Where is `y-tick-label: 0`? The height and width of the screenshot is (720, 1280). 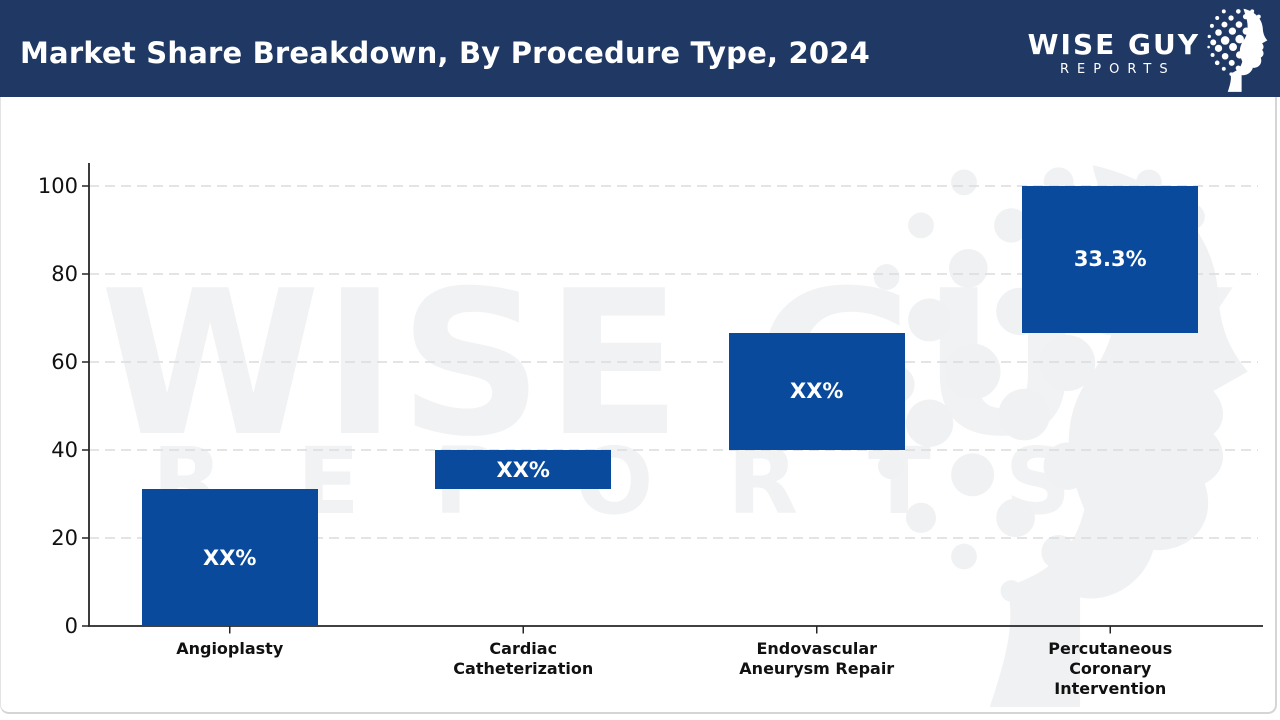
y-tick-label: 0 is located at coordinates (71, 625).